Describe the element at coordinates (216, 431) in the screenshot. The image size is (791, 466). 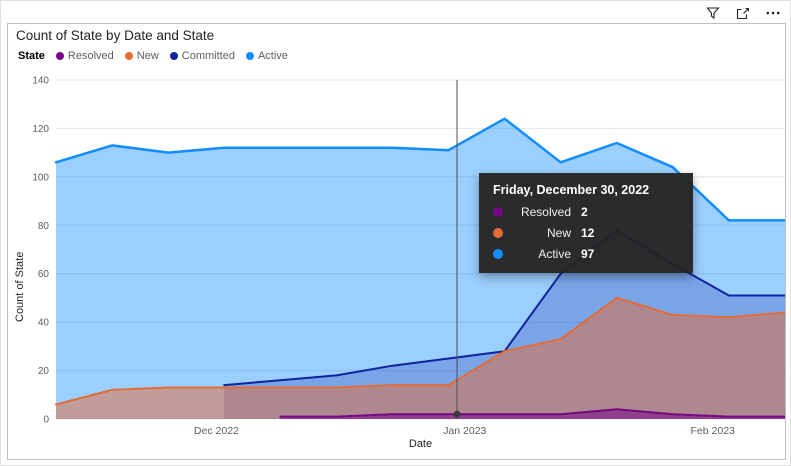
I see `x-tick-label: Dec 2022` at that location.